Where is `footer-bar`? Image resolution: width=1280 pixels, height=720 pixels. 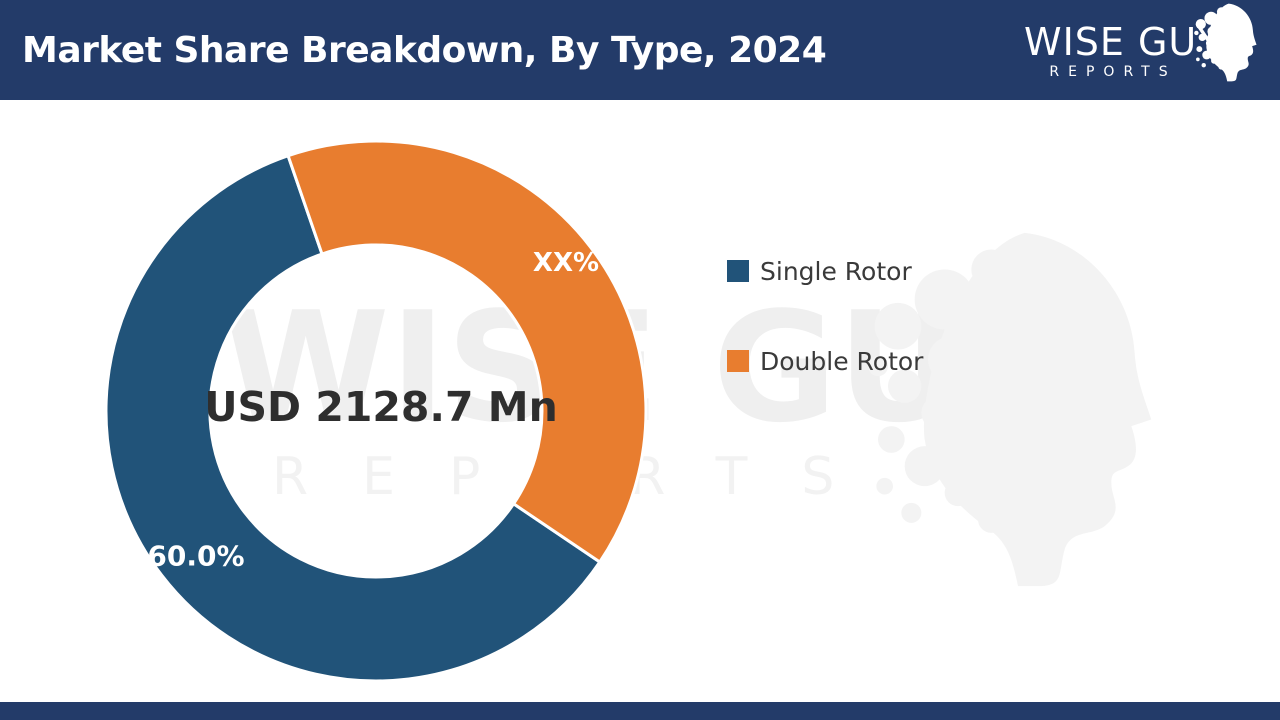
footer-bar is located at coordinates (640, 711).